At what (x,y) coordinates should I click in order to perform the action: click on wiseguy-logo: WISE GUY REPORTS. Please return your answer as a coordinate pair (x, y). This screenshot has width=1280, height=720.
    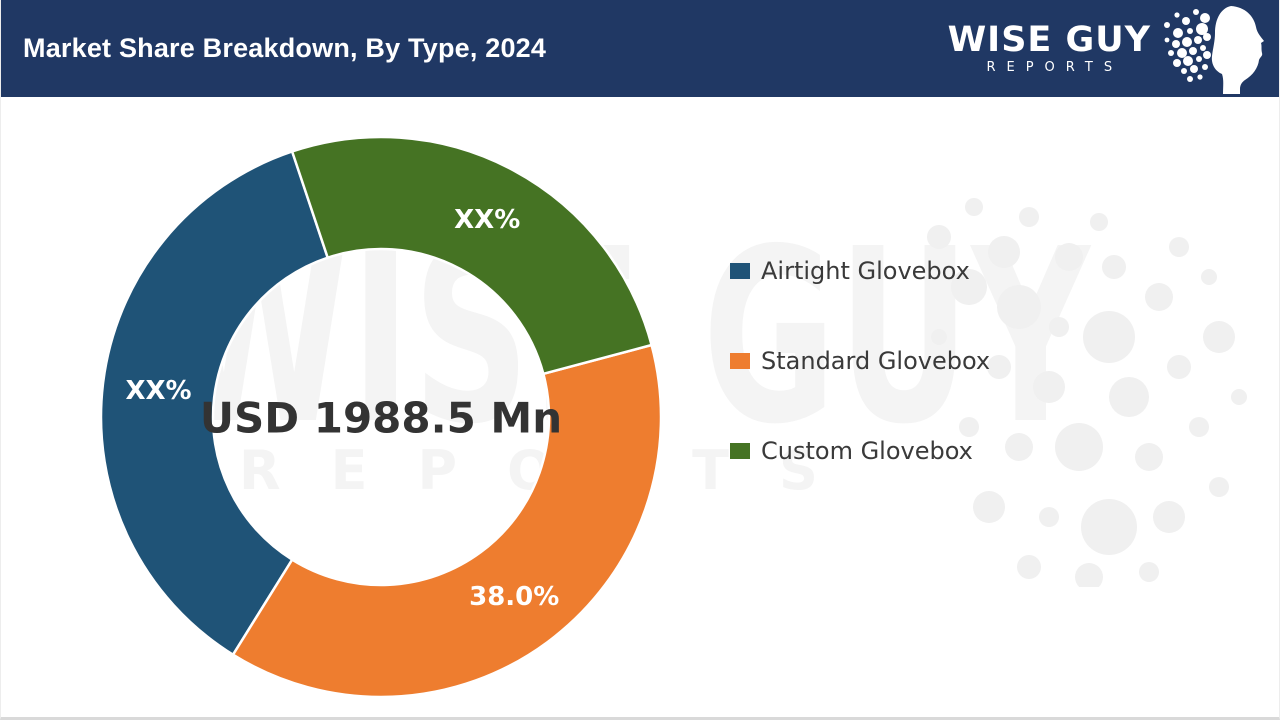
    Looking at the image, I should click on (1109, 48).